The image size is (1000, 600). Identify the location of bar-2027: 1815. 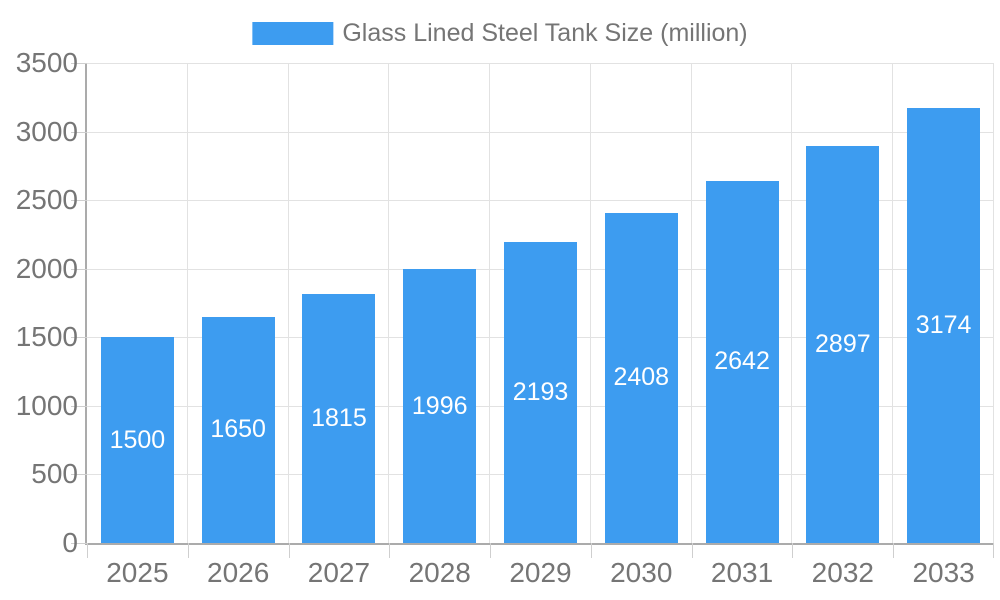
(339, 418).